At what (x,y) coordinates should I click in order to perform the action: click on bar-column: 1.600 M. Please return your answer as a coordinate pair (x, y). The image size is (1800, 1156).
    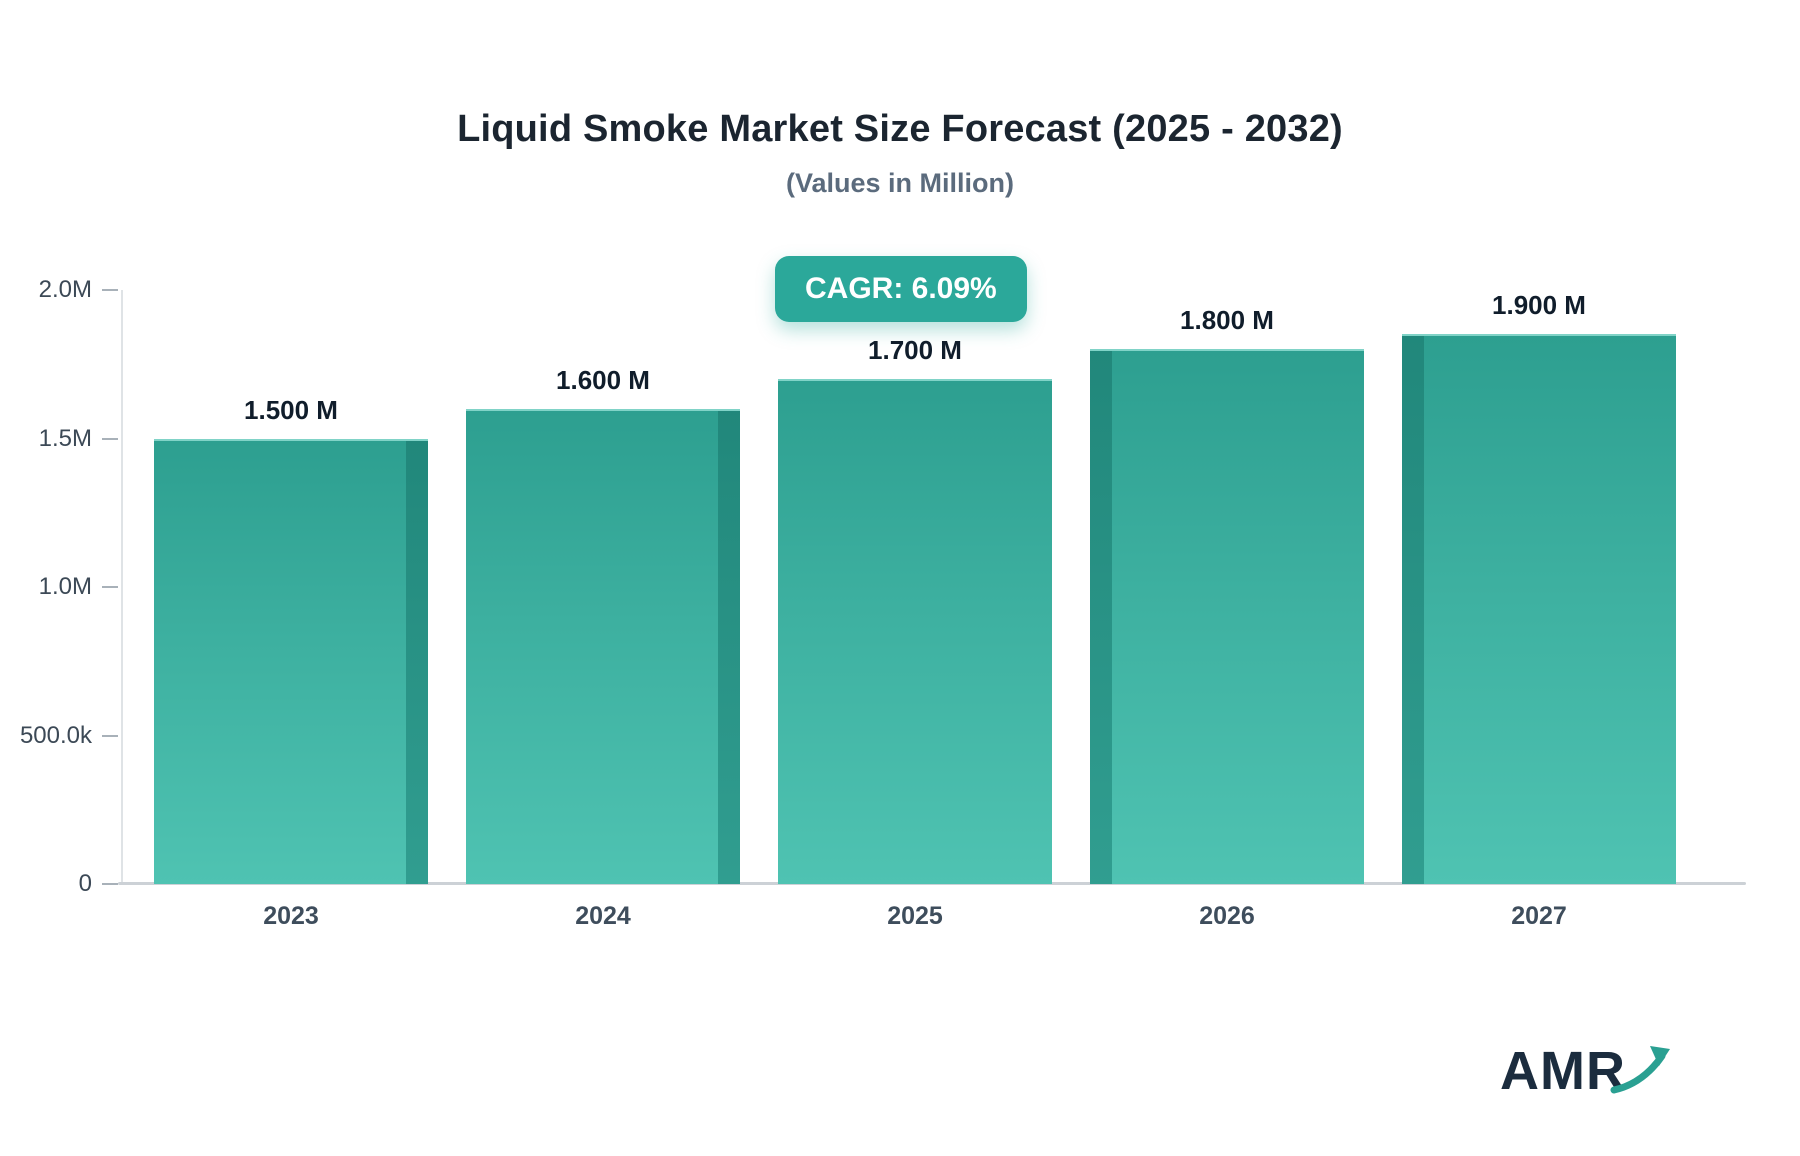
    Looking at the image, I should click on (603, 587).